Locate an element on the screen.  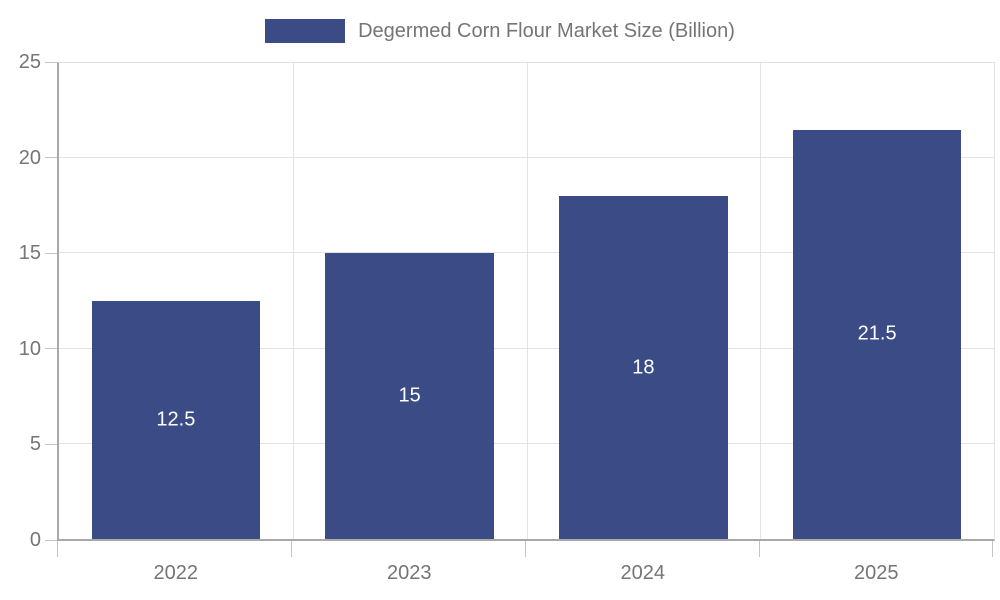
y-tick: 0 is located at coordinates (28, 540).